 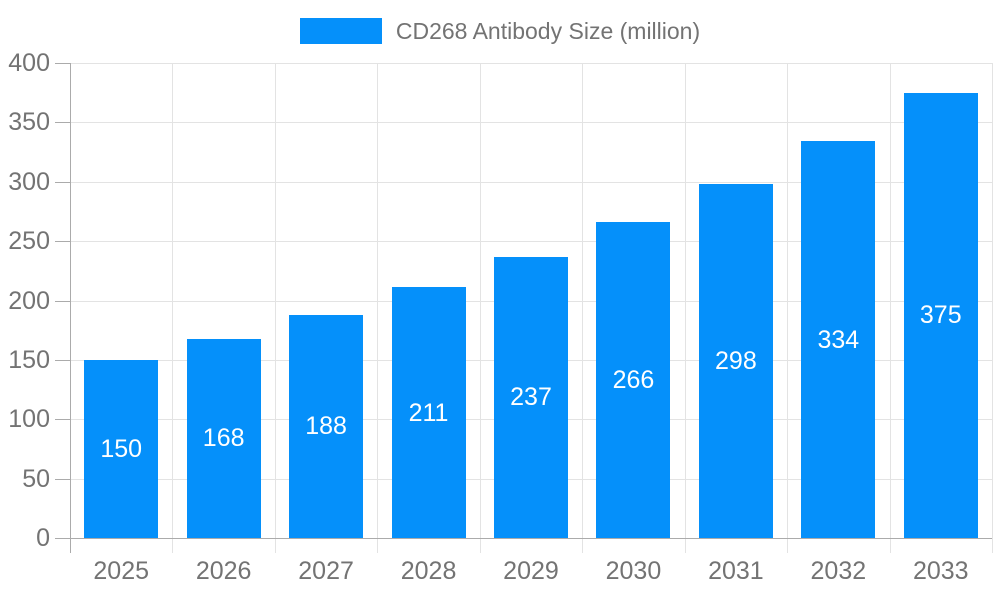 I want to click on bar-value-label: 375, so click(x=940, y=315).